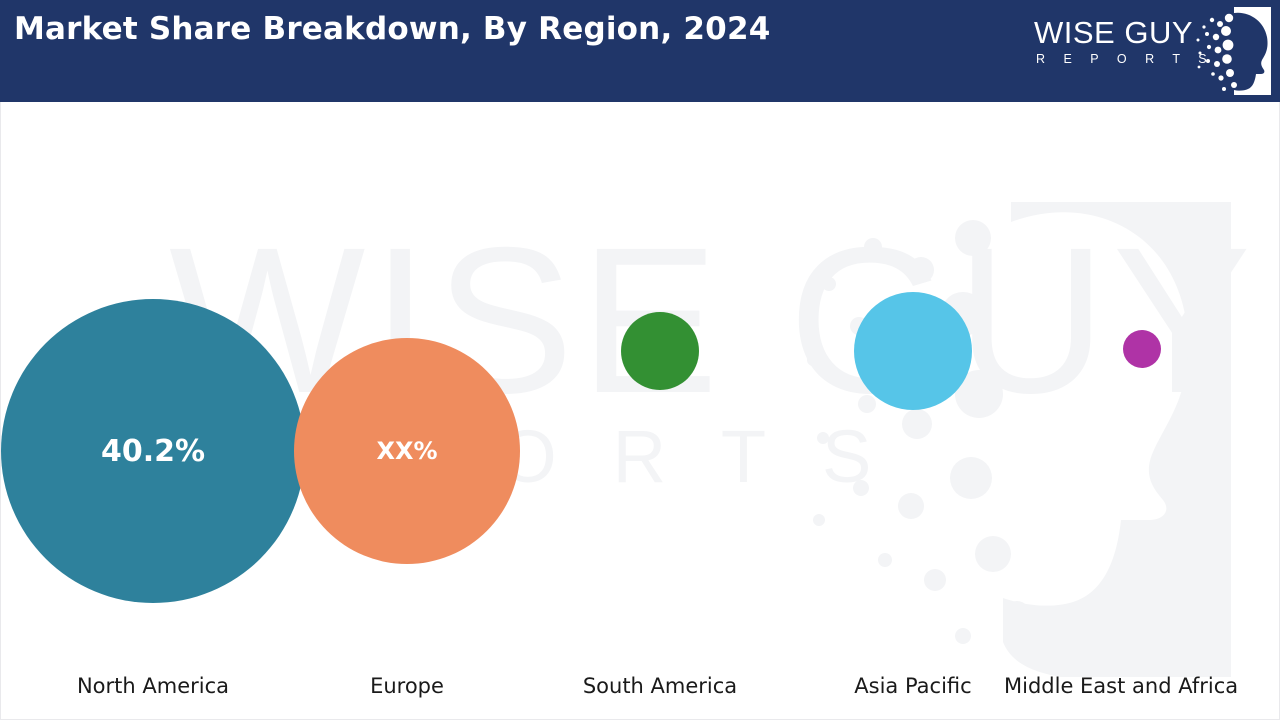  I want to click on bubble-north-america: 40.2%, so click(153, 451).